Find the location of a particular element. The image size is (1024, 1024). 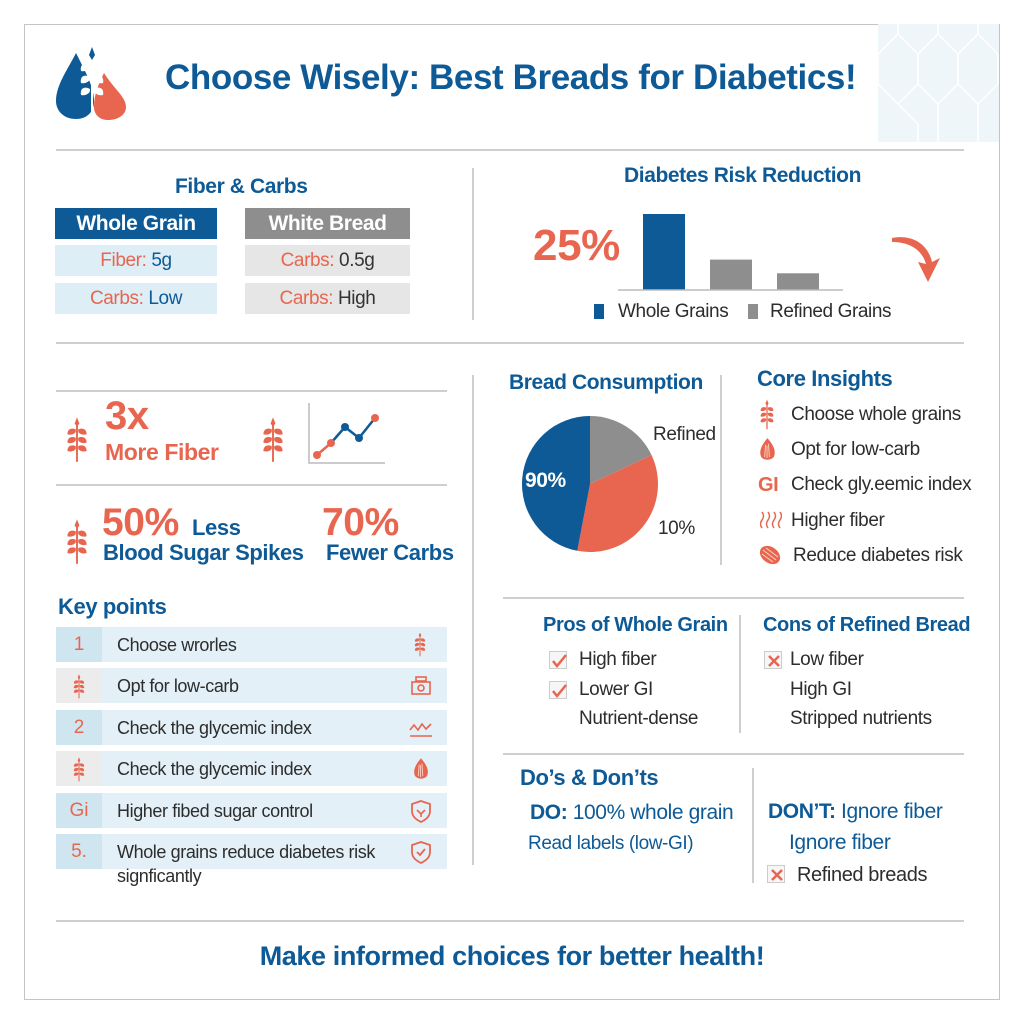

stat-carbs-value: 70% is located at coordinates (360, 522).